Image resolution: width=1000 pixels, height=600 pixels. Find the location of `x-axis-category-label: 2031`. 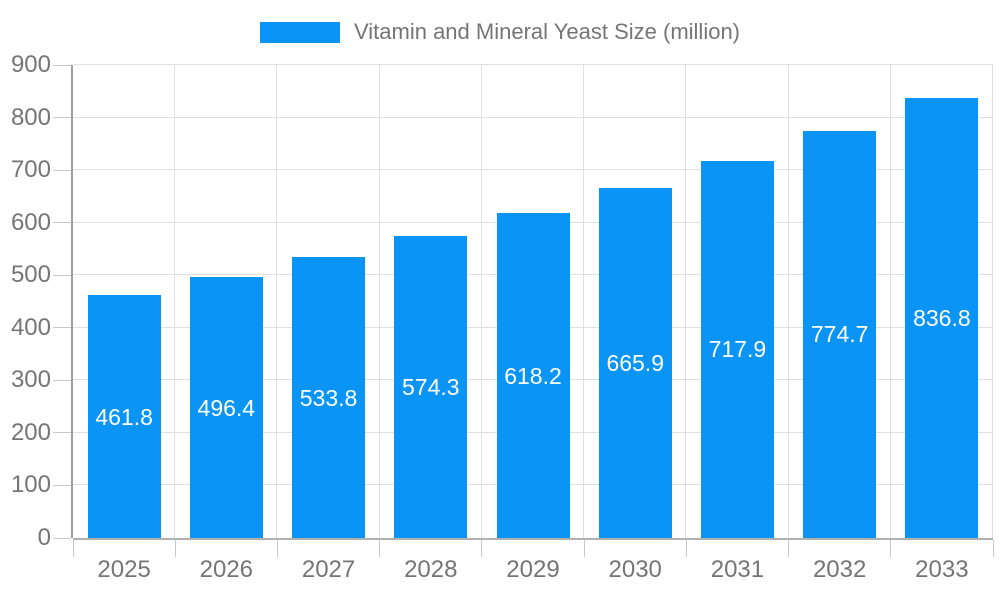

x-axis-category-label: 2031 is located at coordinates (737, 569).